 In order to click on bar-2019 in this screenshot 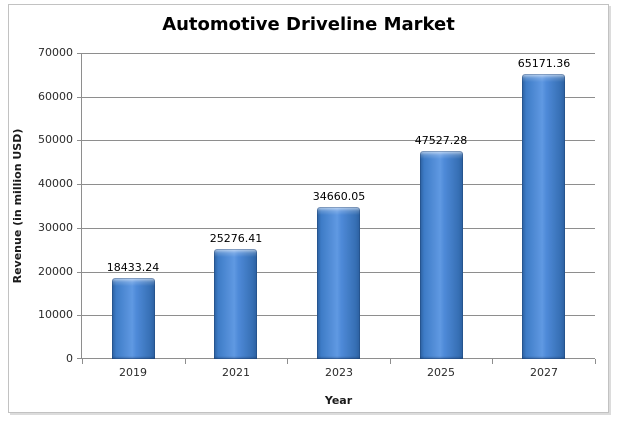, I will do `click(133, 318)`.